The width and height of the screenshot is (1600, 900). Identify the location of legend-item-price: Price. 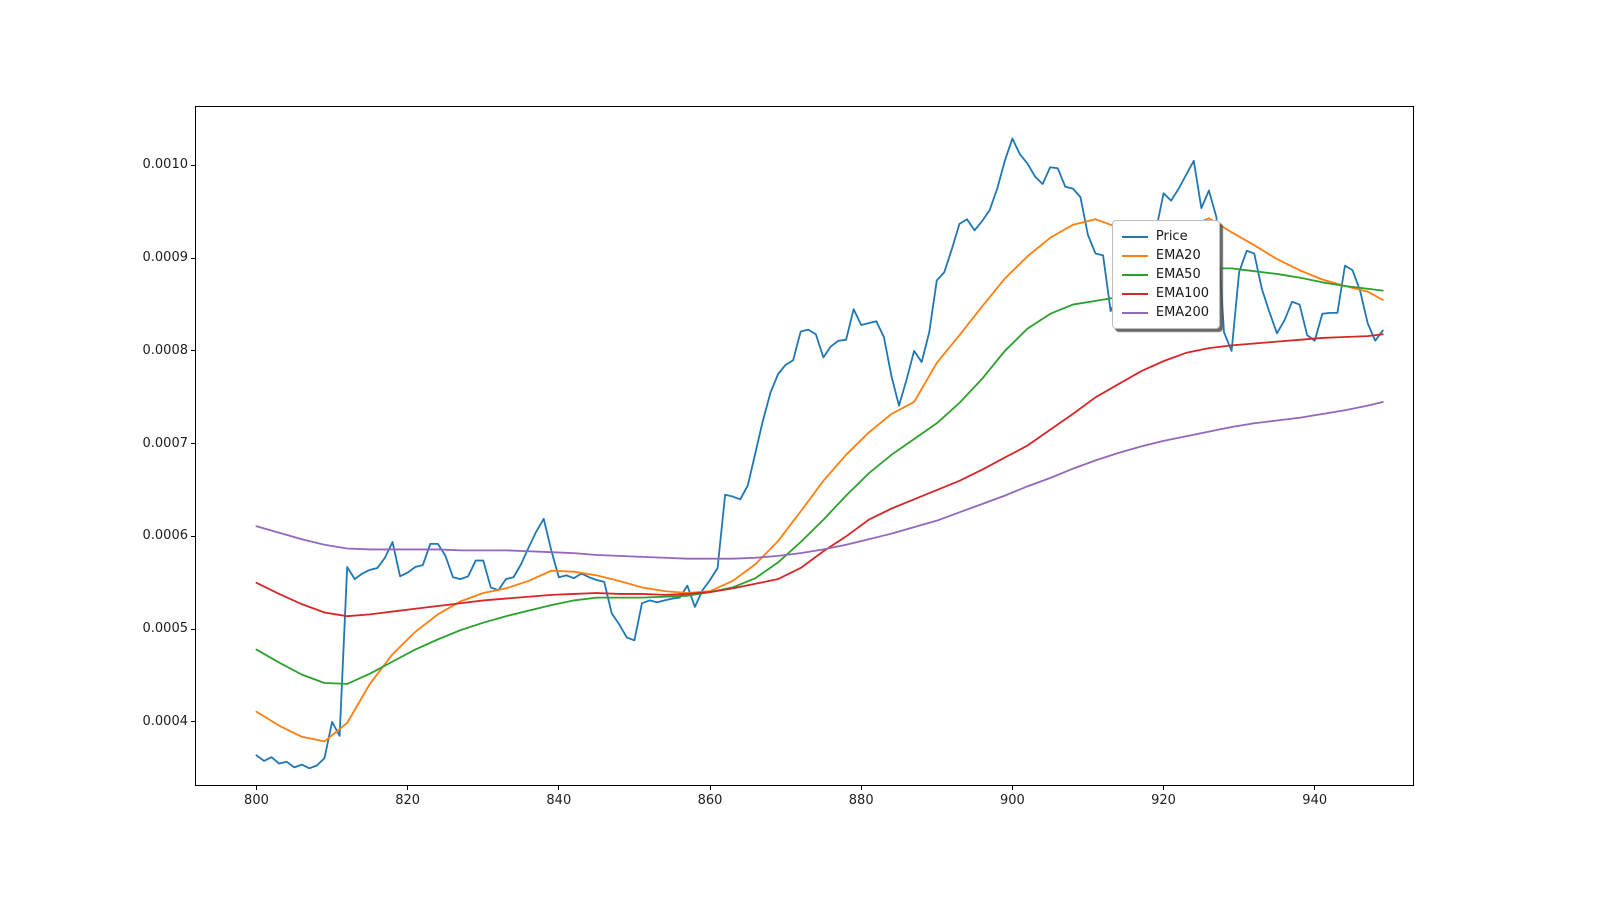
(1165, 236).